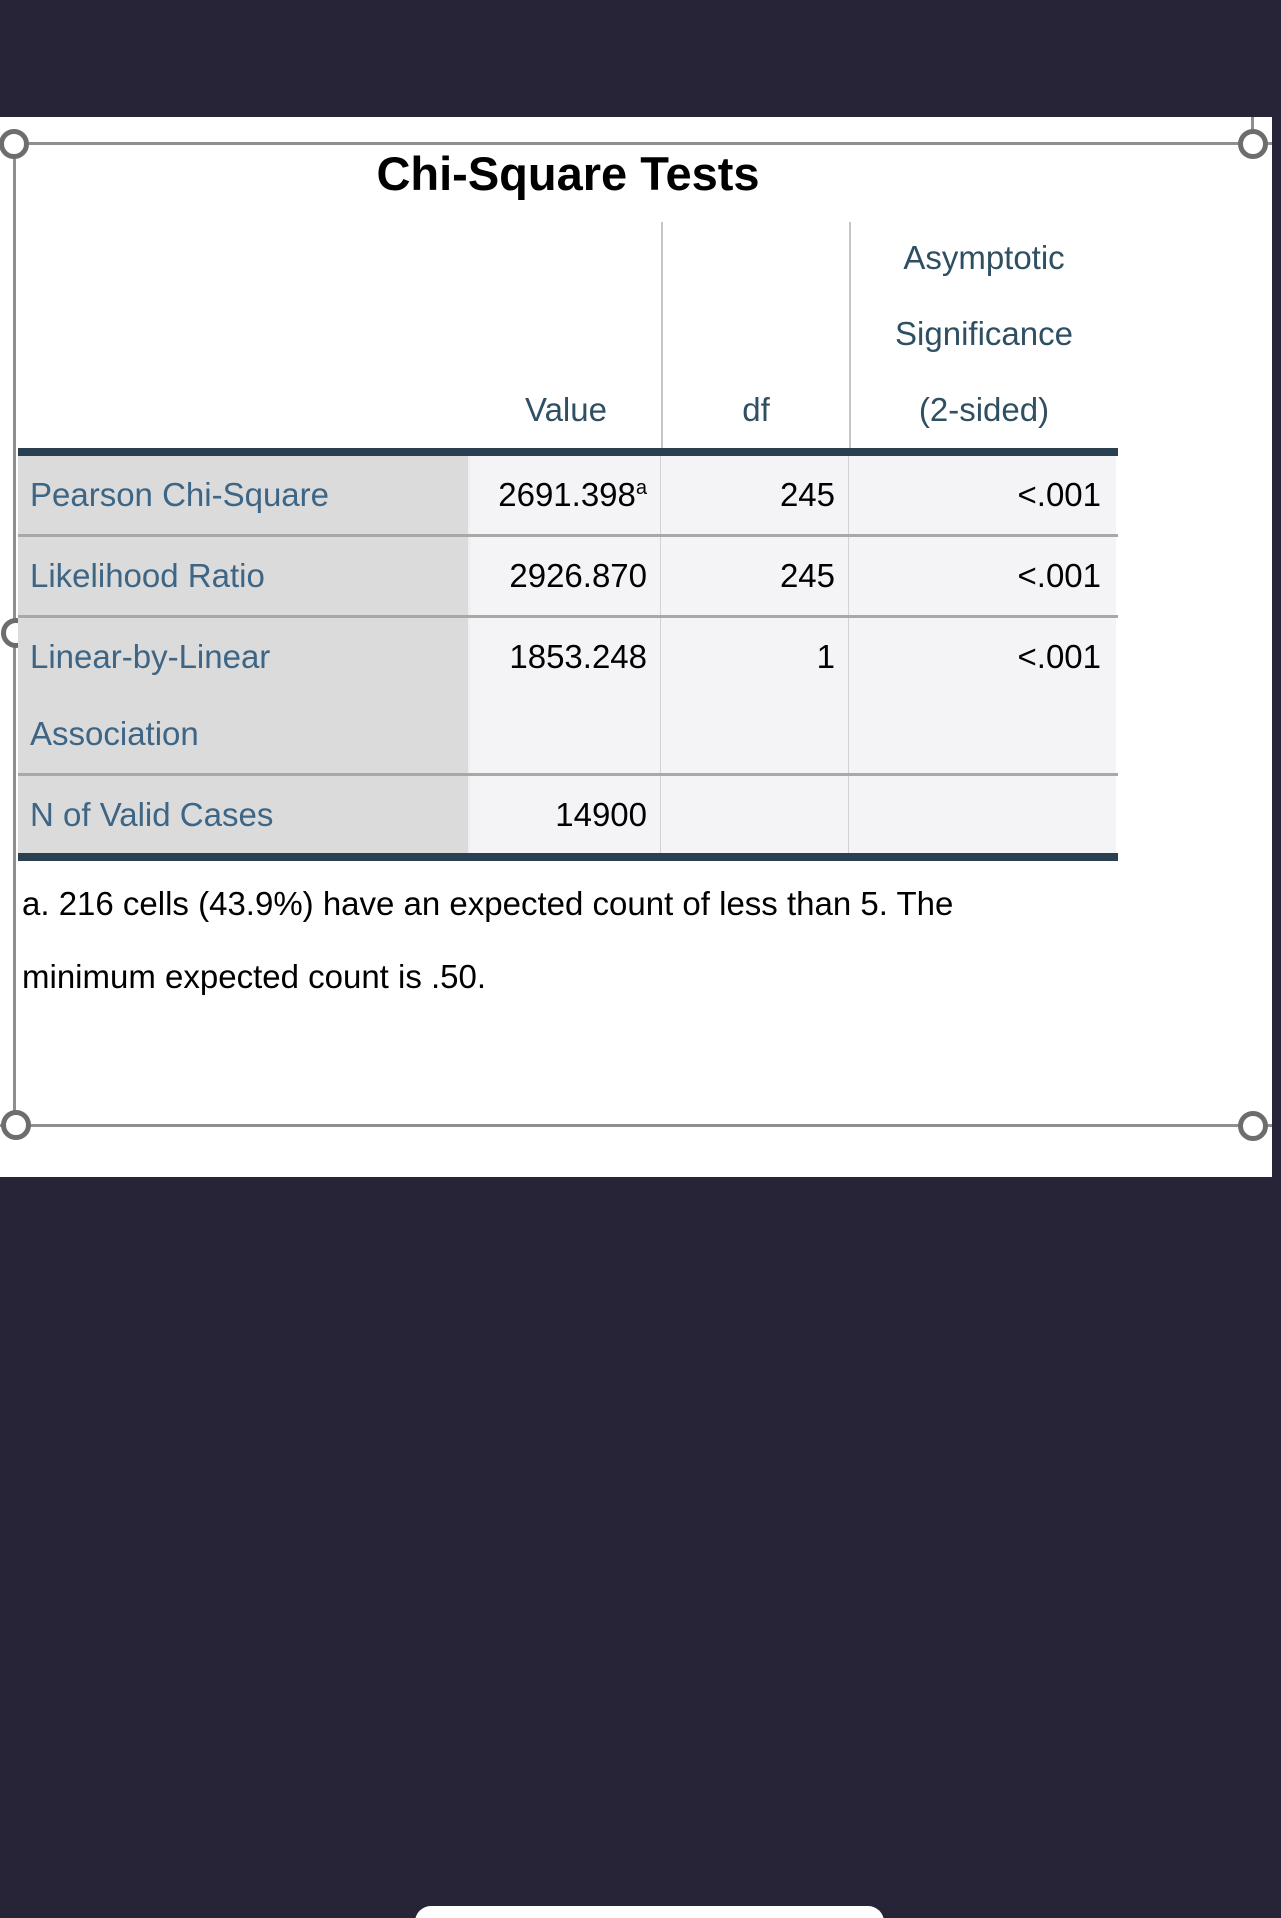 The height and width of the screenshot is (1918, 1281). Describe the element at coordinates (756, 409) in the screenshot. I see `column-header-df: df` at that location.